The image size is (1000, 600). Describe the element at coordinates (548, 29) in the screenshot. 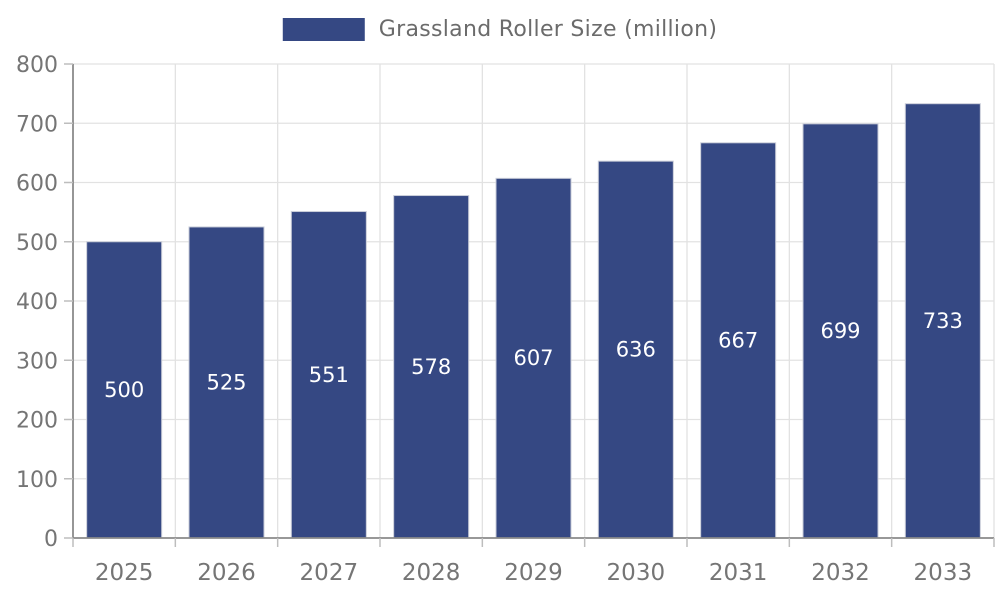

I see `legend-label: Grassland Roller Size (million)` at that location.